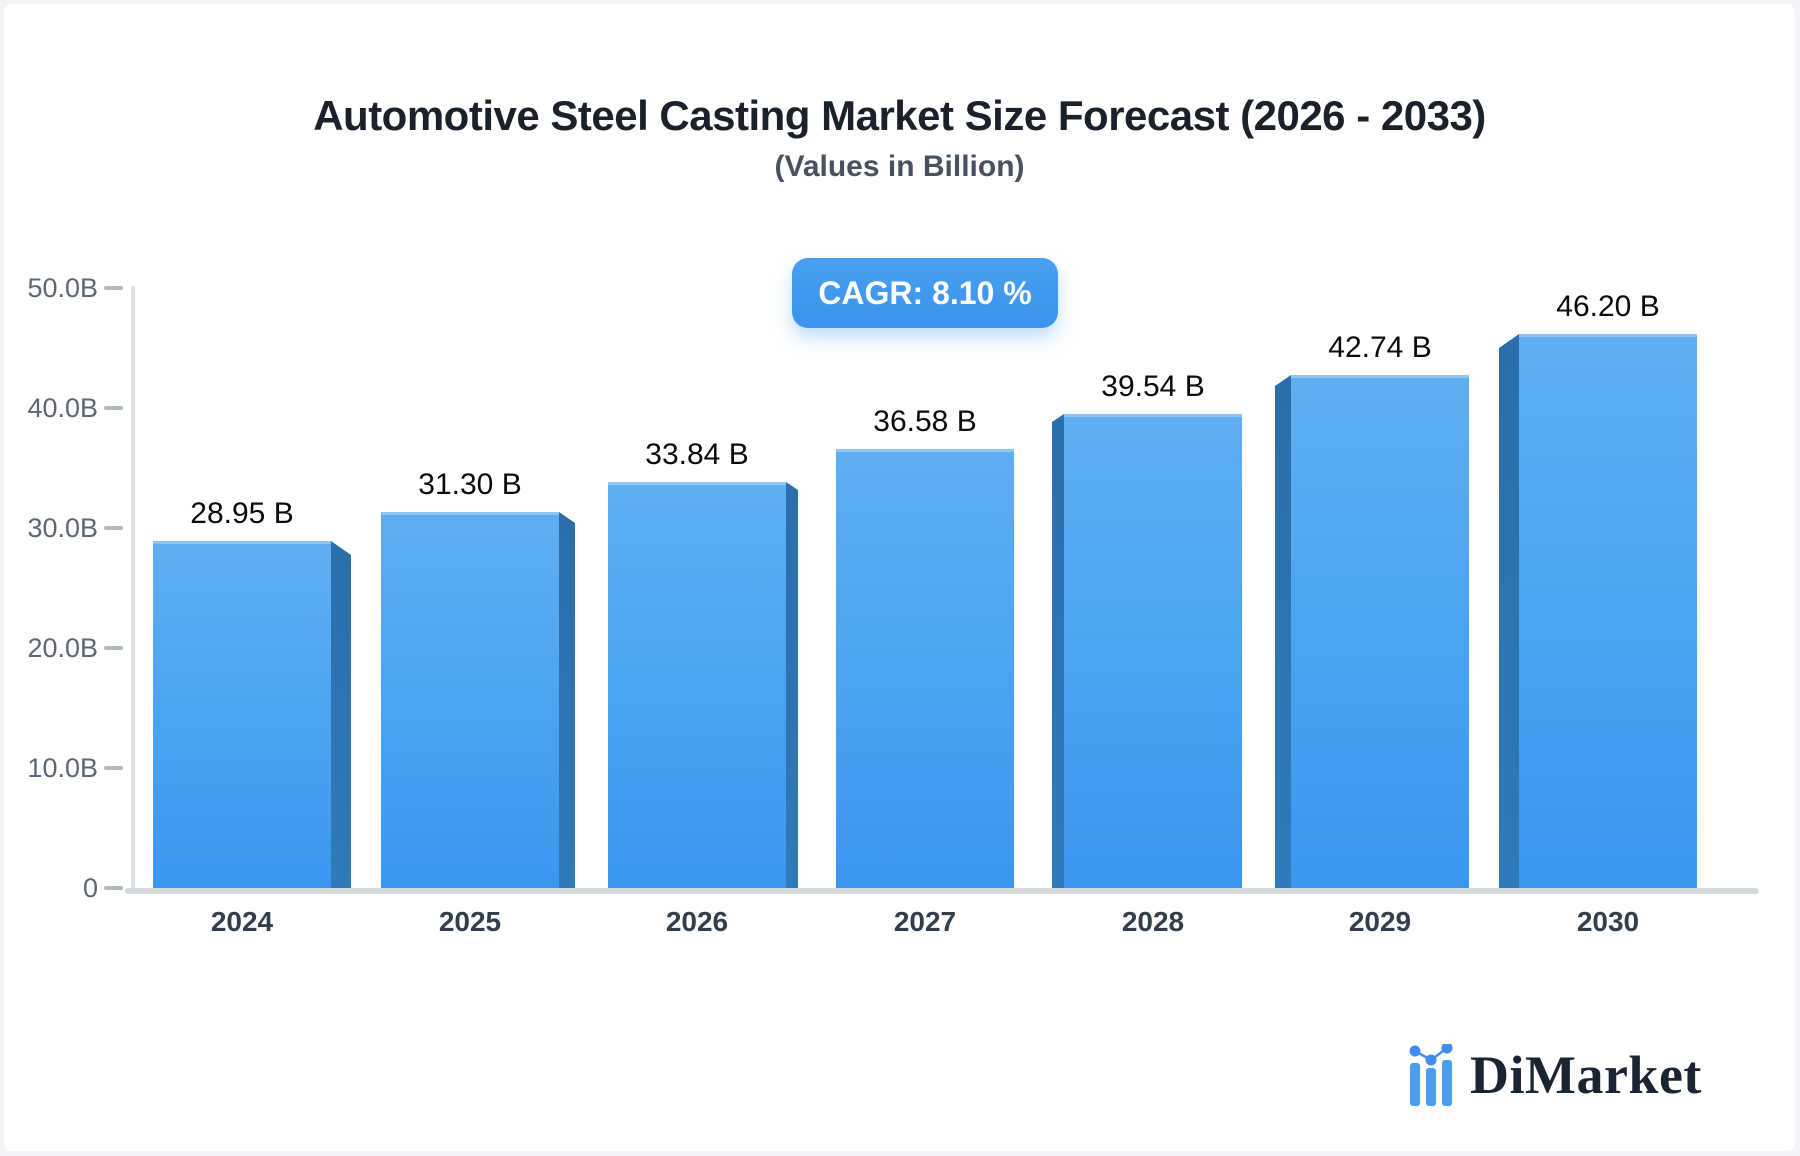  What do you see at coordinates (133, 590) in the screenshot?
I see `y-axis-line` at bounding box center [133, 590].